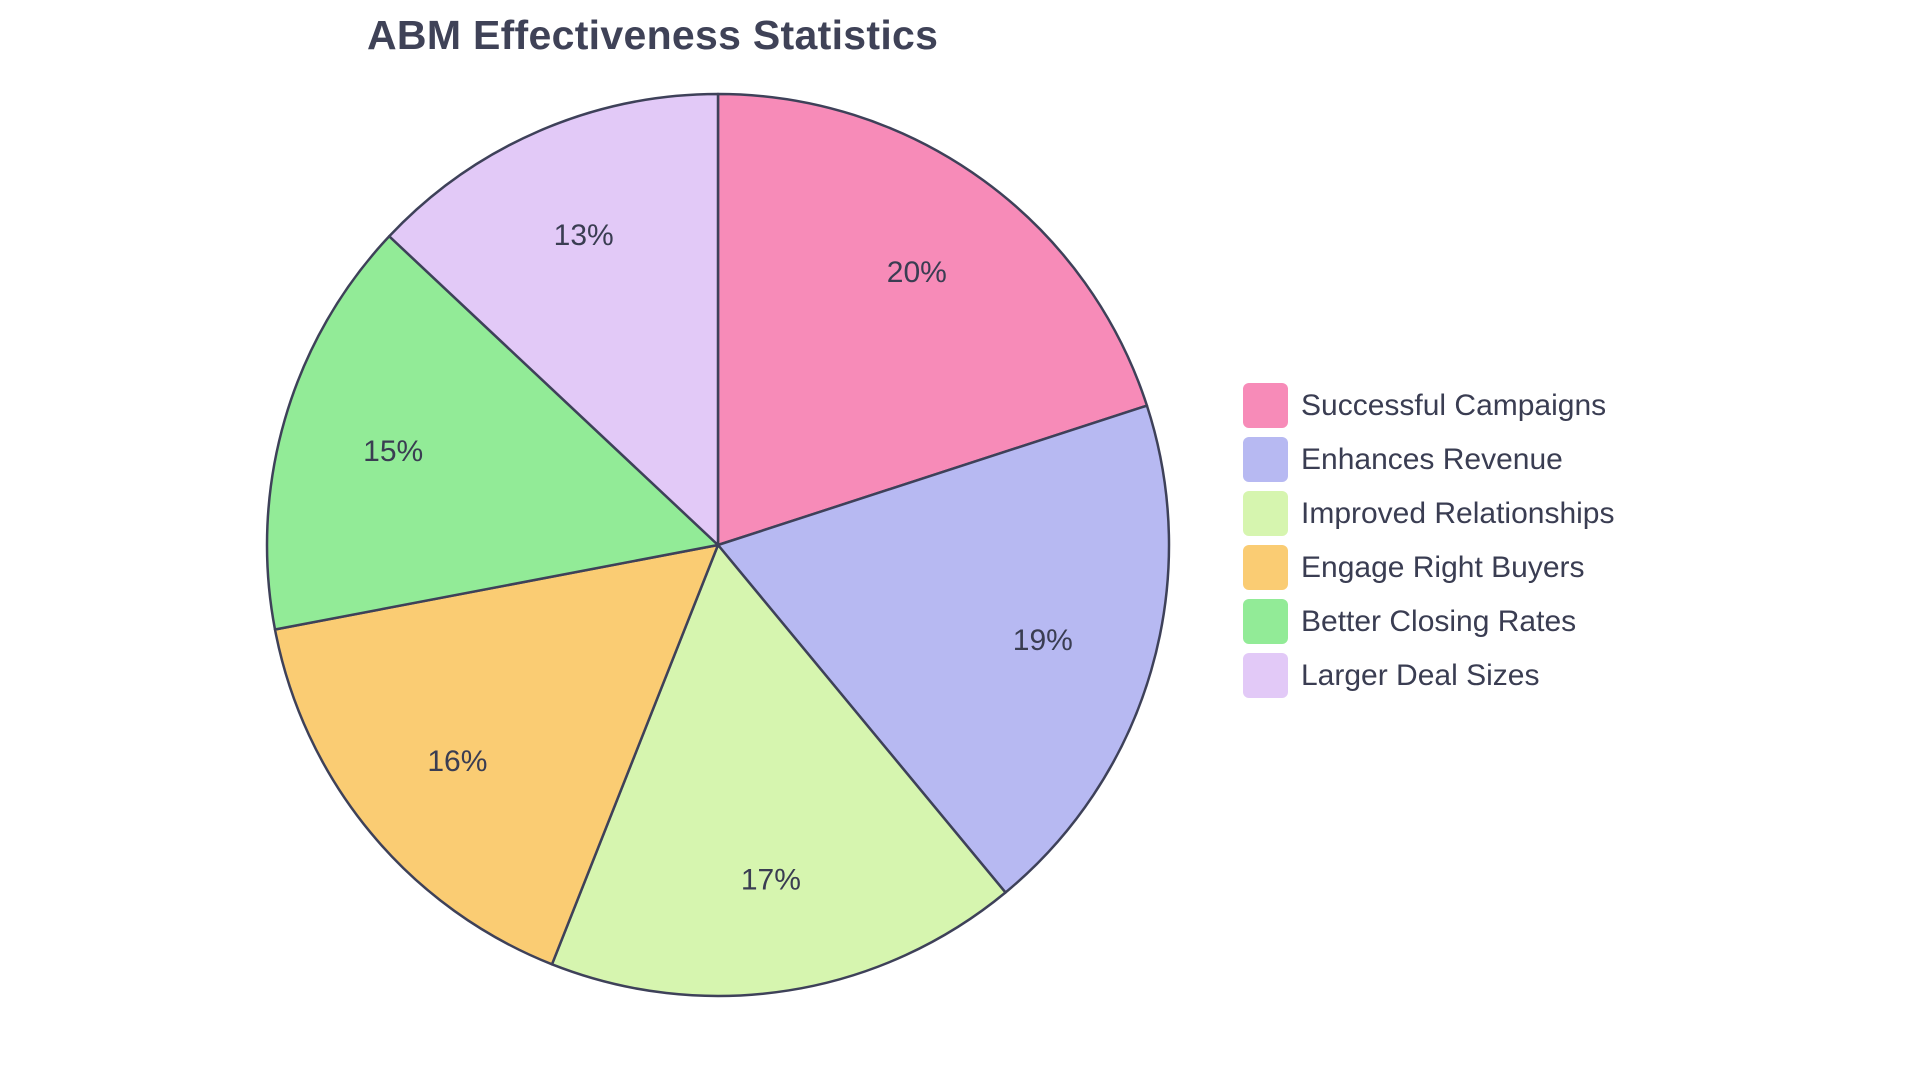  I want to click on pie-slice-label-4: 15%, so click(393, 451).